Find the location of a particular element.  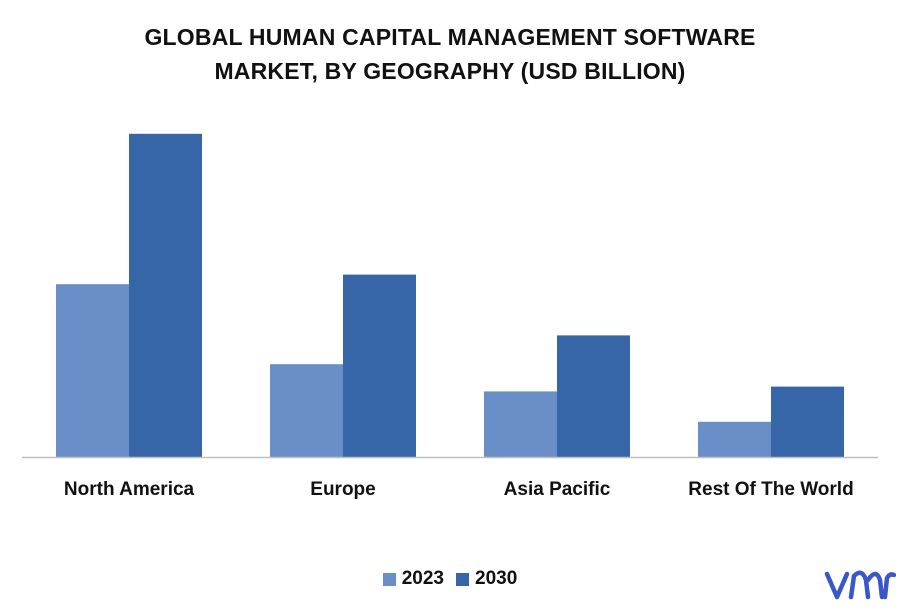

chart-title-line-2: MARKET, BY GEOGRAPHY (USD BILLION) is located at coordinates (450, 71).